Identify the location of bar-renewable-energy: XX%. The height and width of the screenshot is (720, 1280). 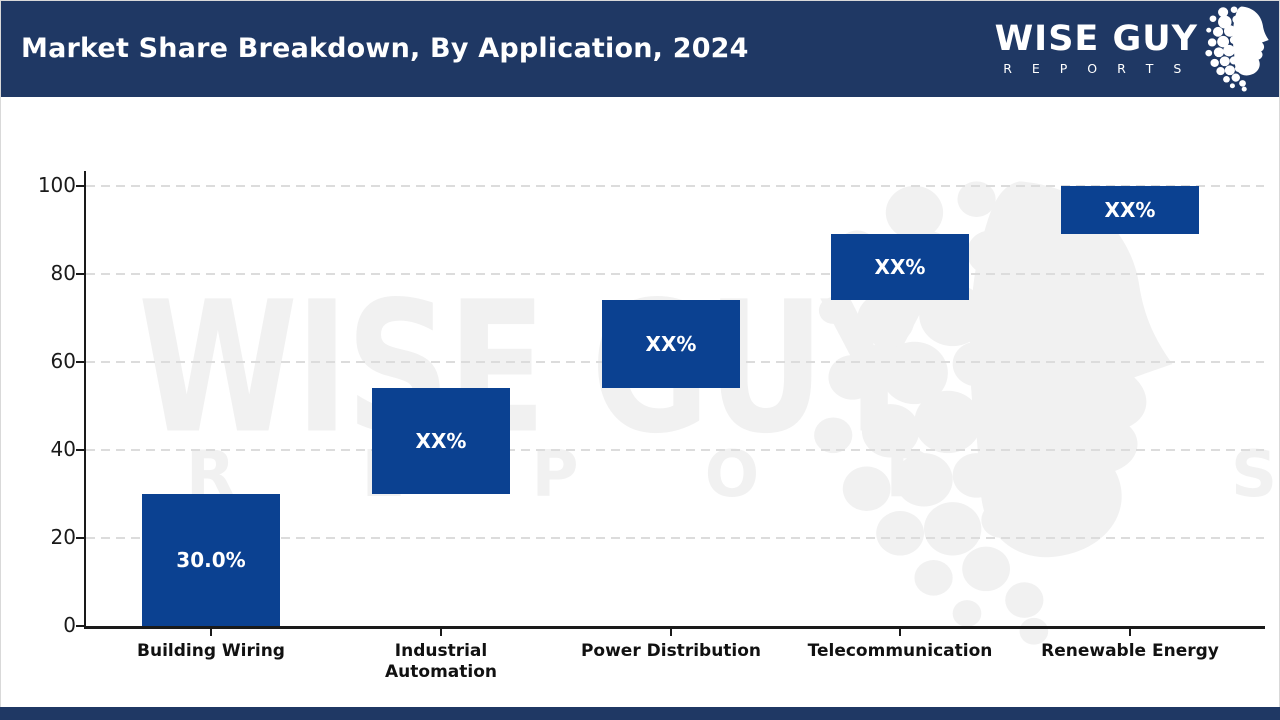
(1130, 210).